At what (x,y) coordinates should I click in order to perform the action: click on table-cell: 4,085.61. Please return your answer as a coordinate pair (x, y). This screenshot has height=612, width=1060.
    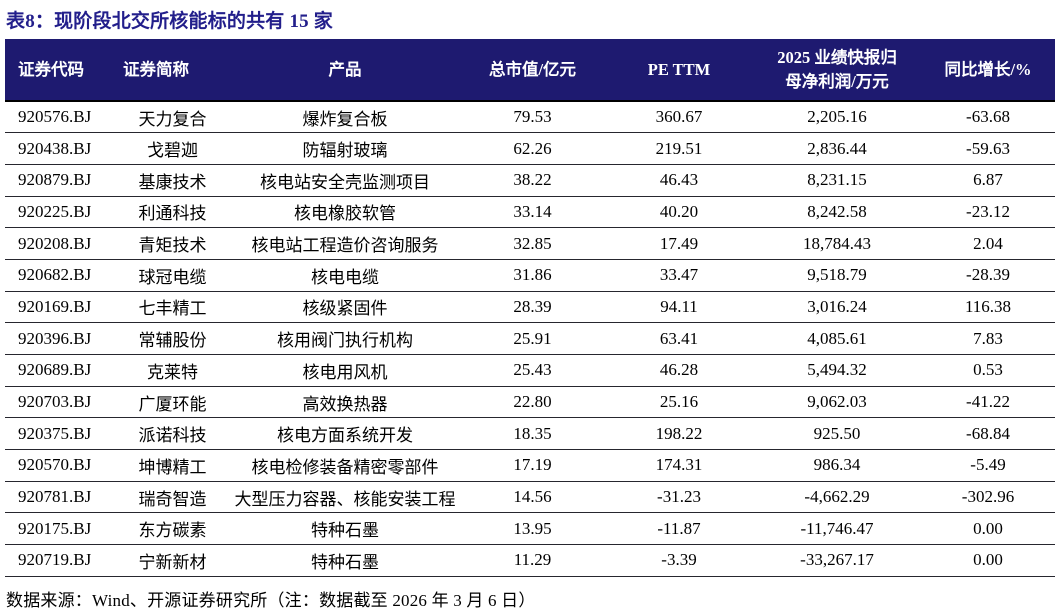
    Looking at the image, I should click on (837, 338).